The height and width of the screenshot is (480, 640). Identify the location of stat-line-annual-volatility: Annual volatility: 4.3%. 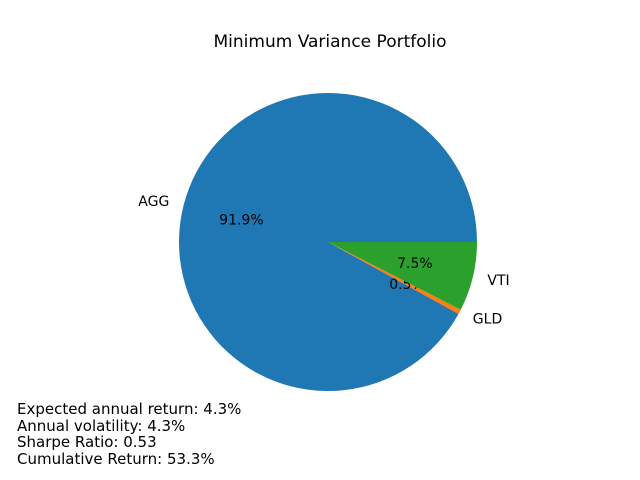
(101, 425).